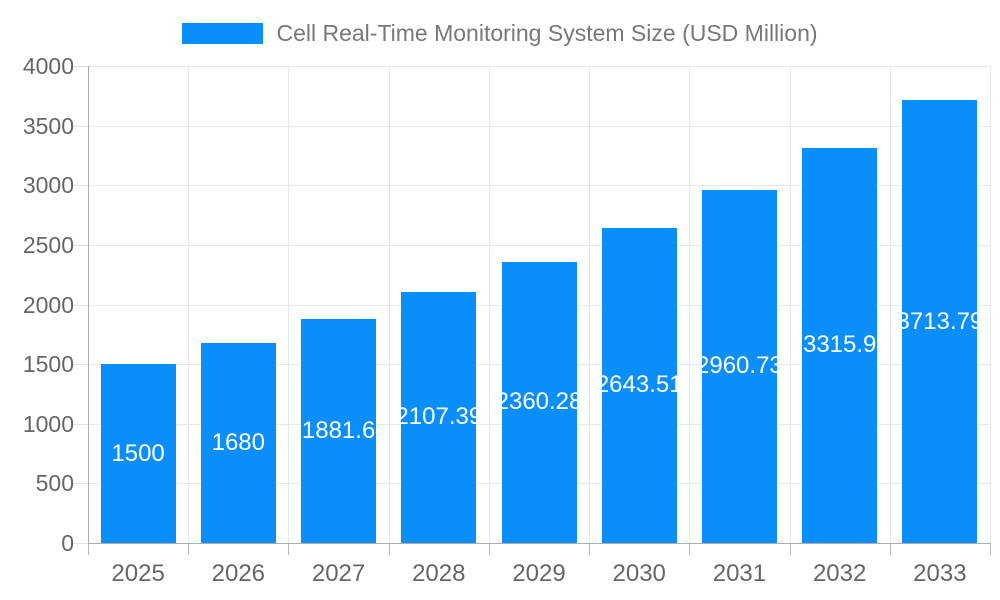 This screenshot has width=1000, height=600. I want to click on bar-2030: 2643.51, so click(639, 385).